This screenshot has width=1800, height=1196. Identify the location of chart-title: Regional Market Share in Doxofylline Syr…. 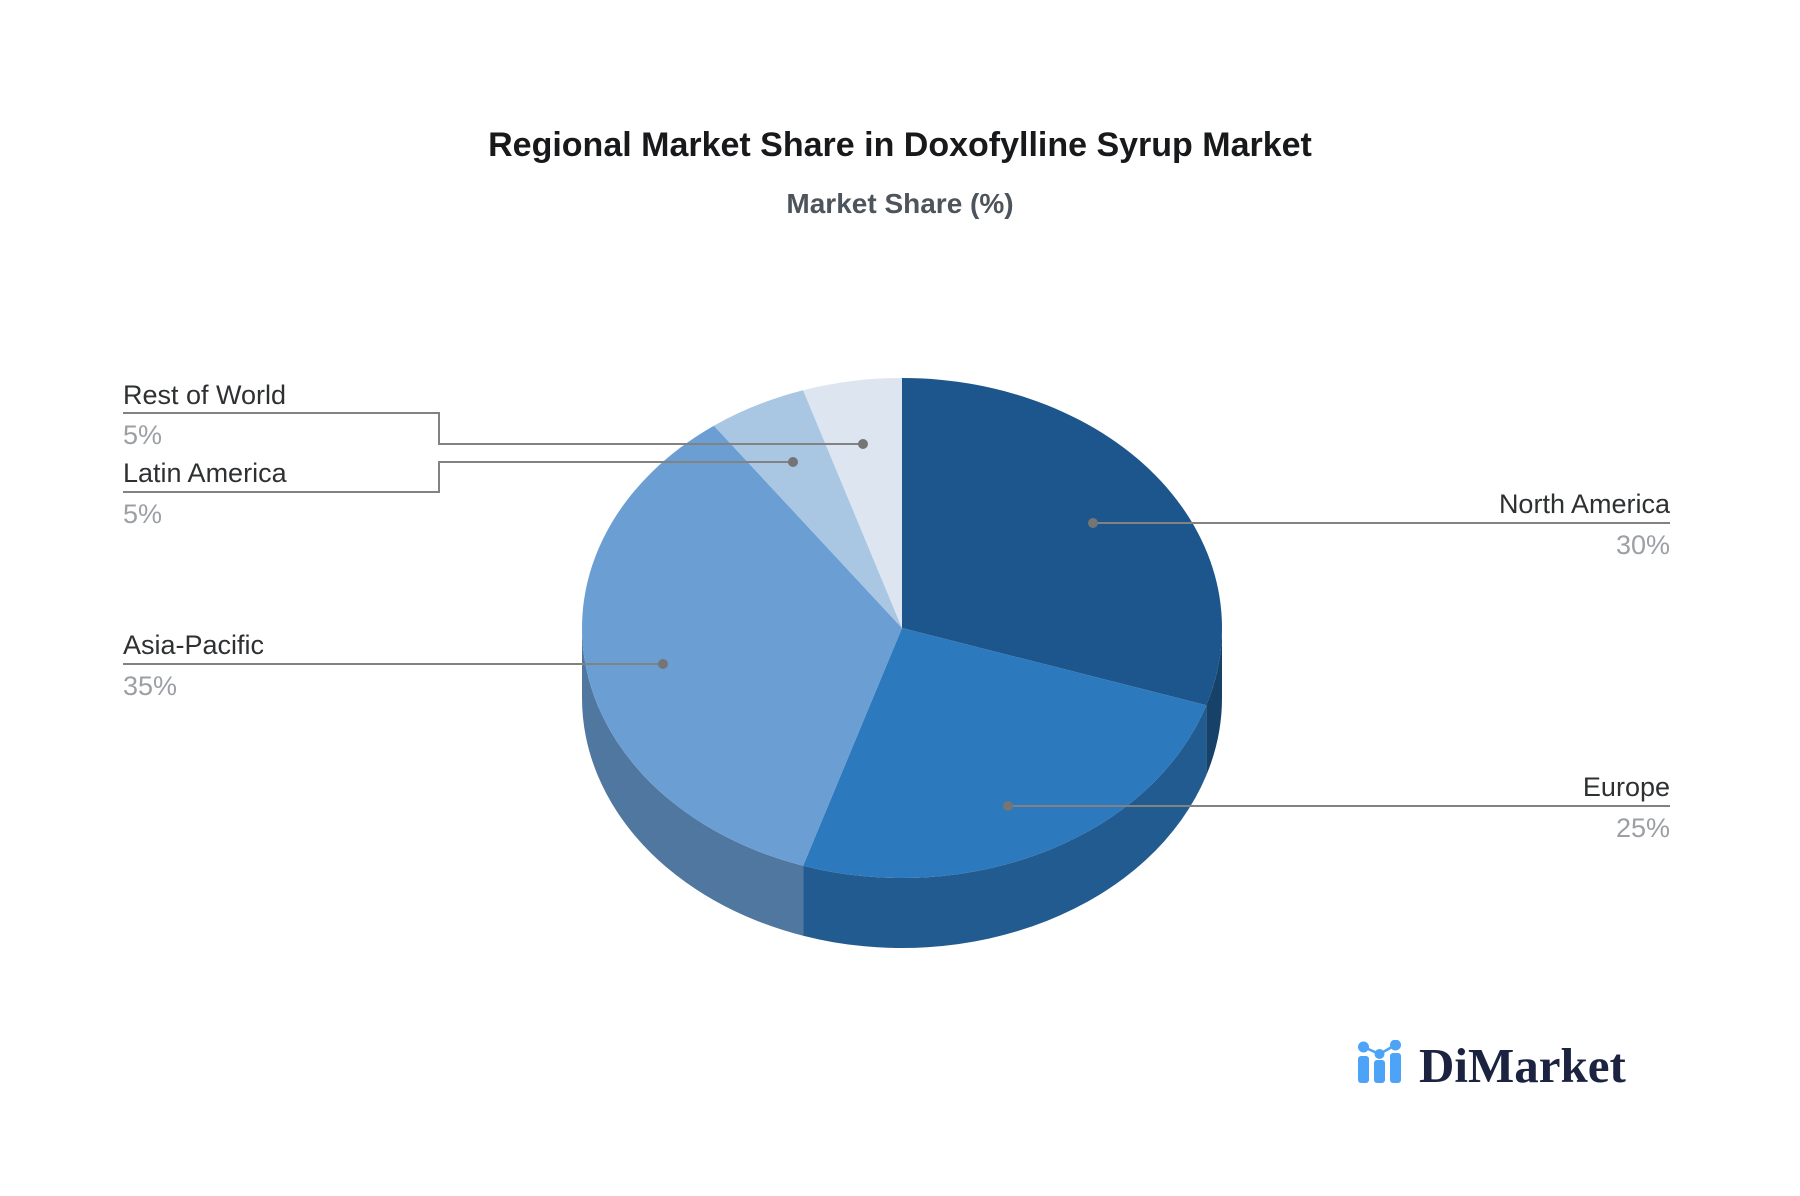
(900, 145).